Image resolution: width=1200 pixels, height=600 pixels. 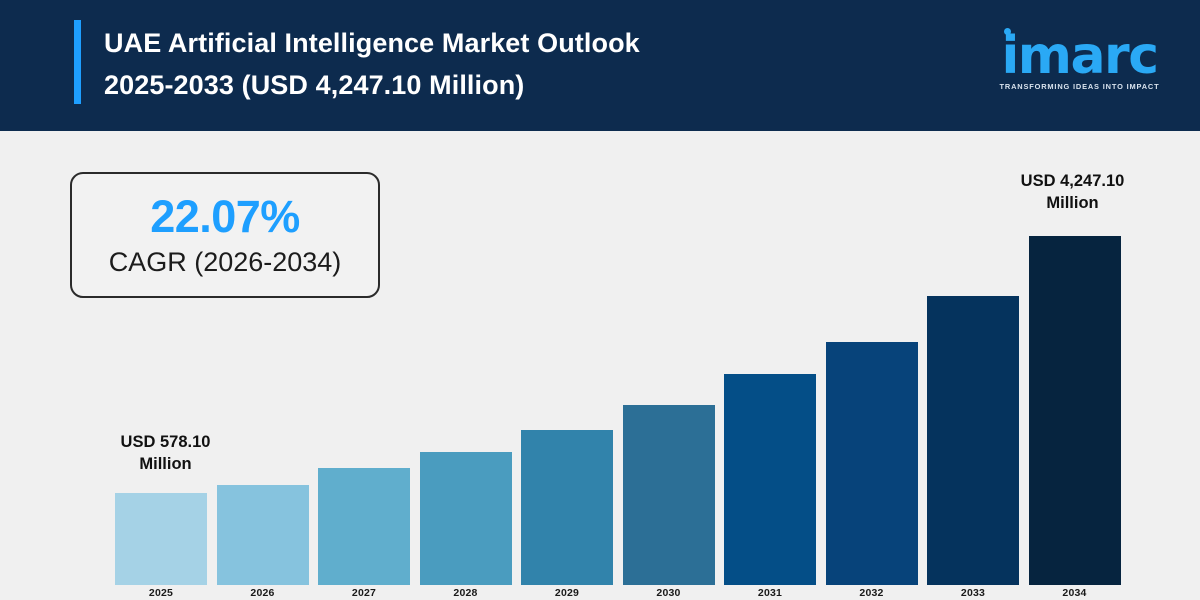 What do you see at coordinates (1074, 593) in the screenshot?
I see `bar-year-label: 2034` at bounding box center [1074, 593].